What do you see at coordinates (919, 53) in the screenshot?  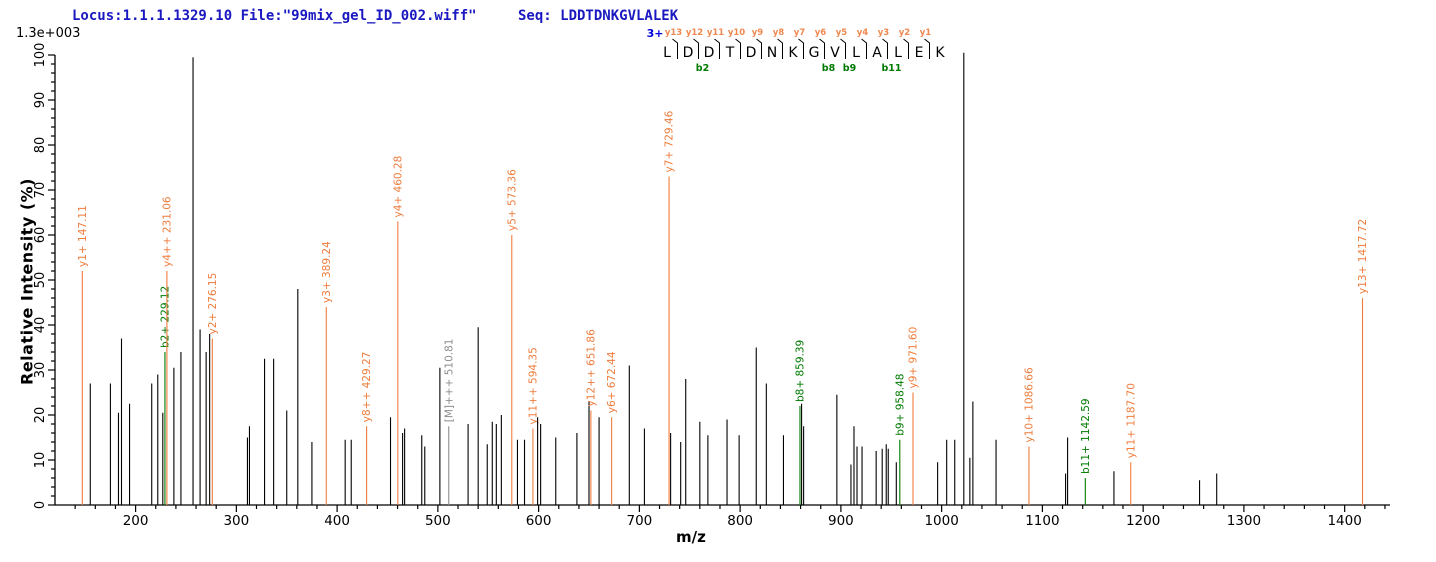 I see `residue-letter: E` at bounding box center [919, 53].